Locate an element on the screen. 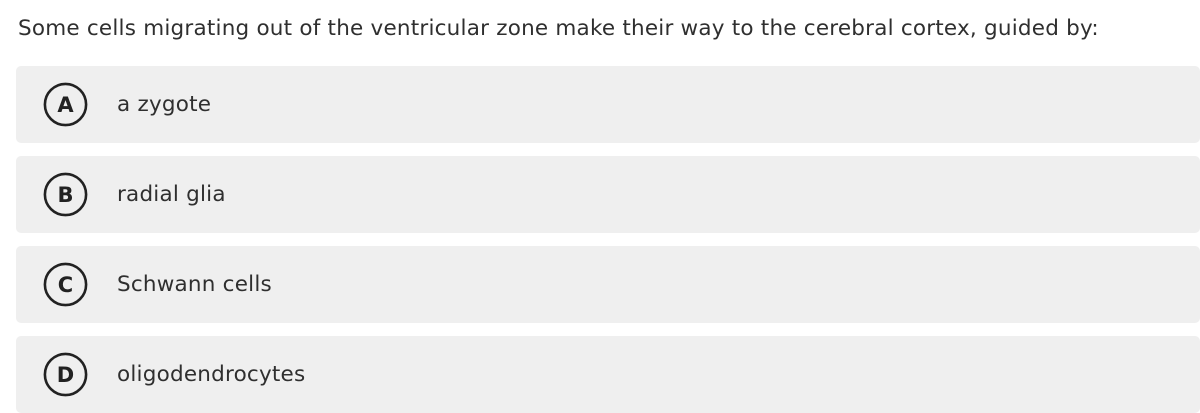  option-label-c: Schwann cells is located at coordinates (194, 284).